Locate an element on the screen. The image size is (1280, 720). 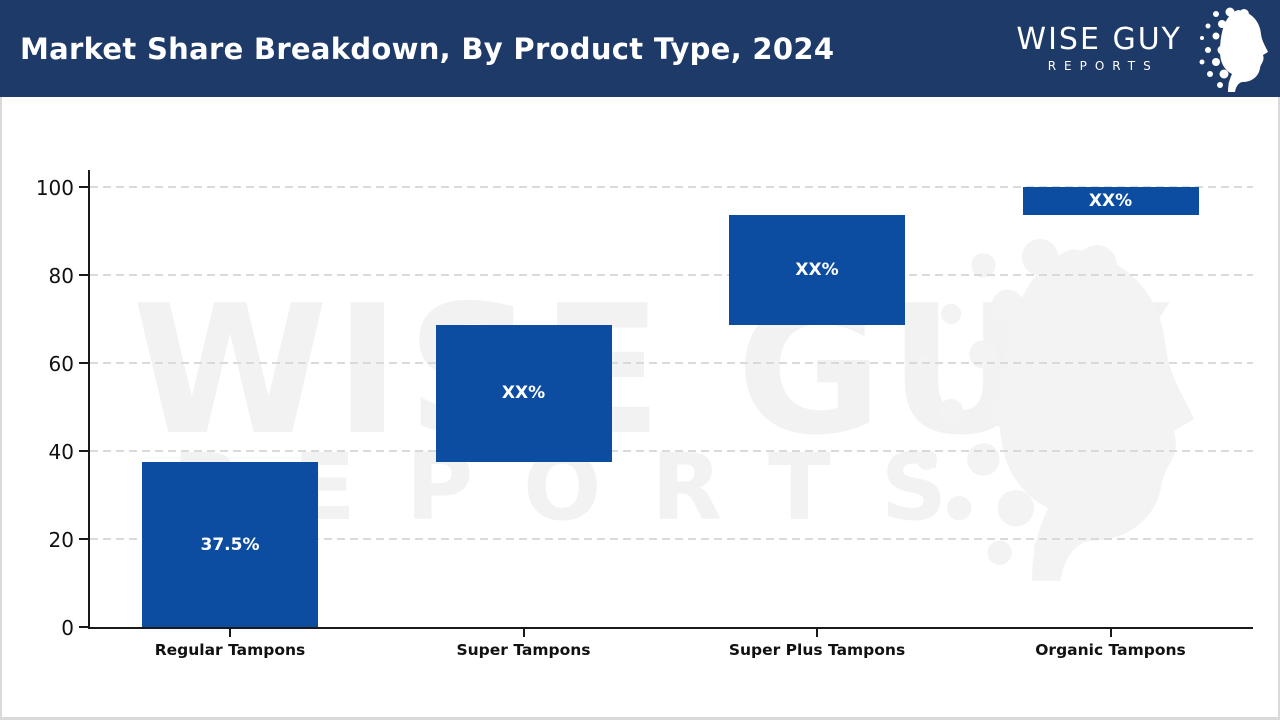
x-category-label: Regular Tampons is located at coordinates (230, 650).